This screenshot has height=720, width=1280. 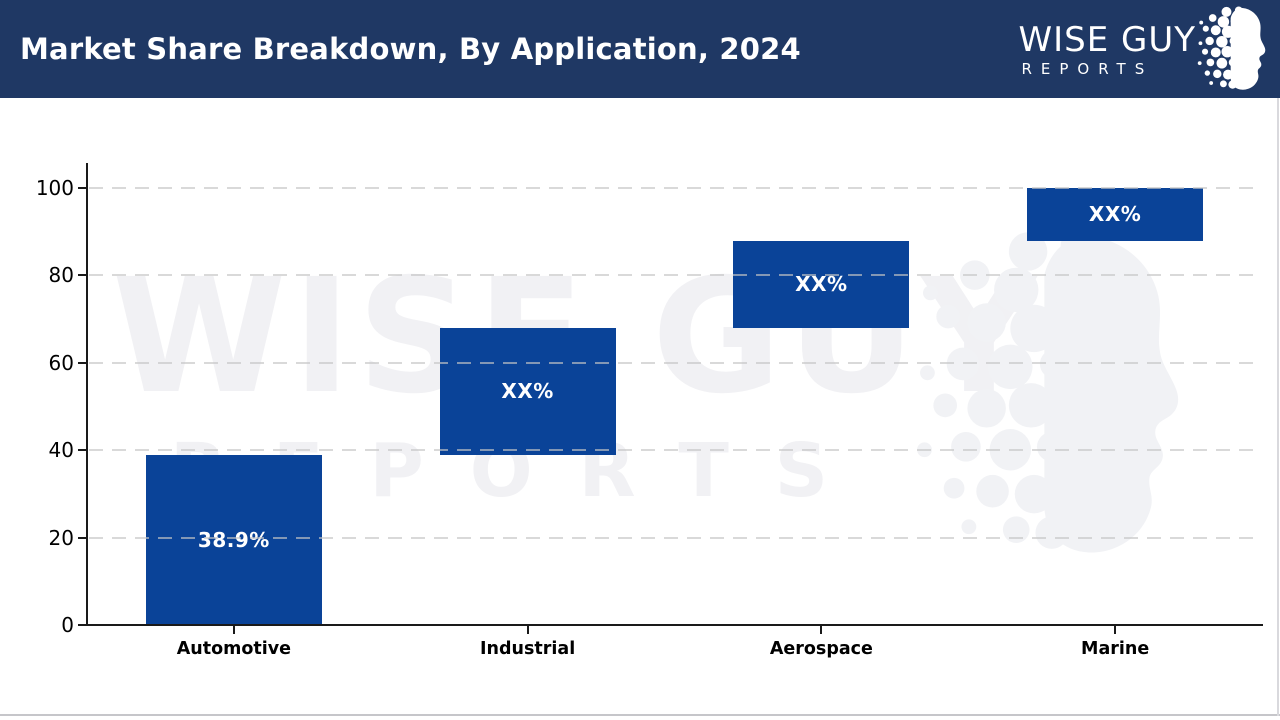 I want to click on y-axis-line, so click(x=87, y=394).